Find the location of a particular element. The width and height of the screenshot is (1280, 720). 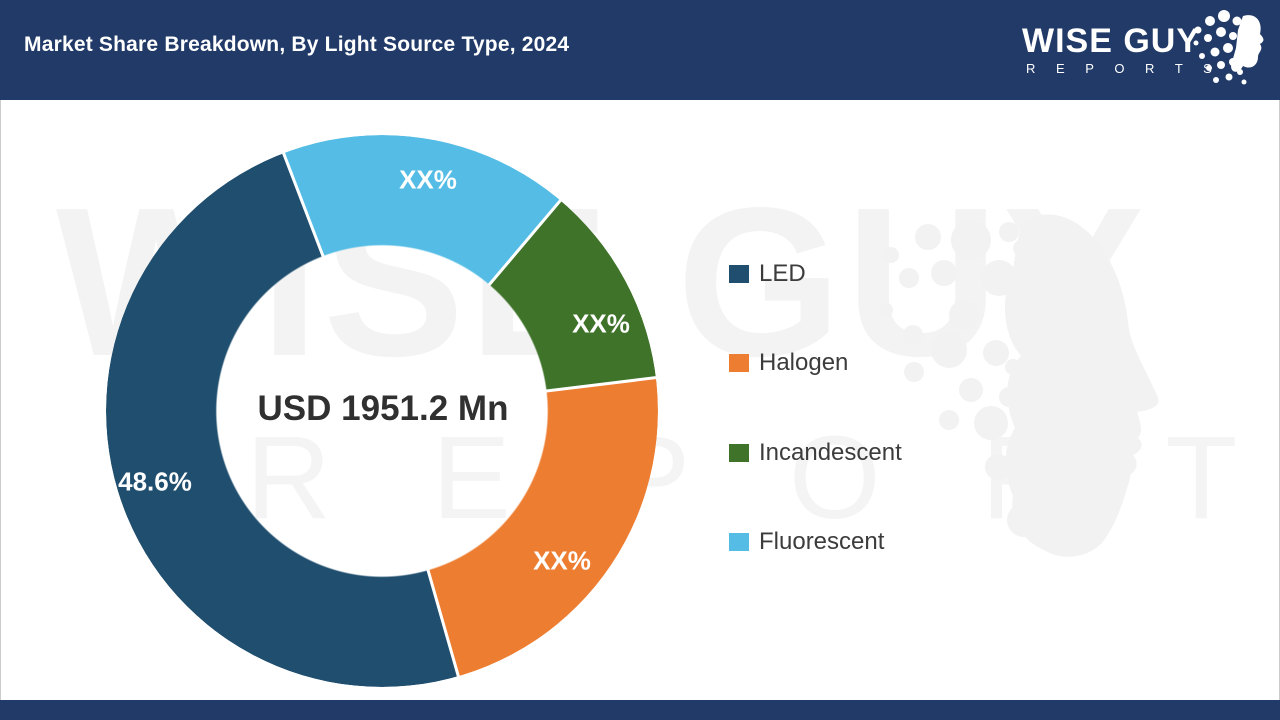

slice-label-halogen: XX% is located at coordinates (562, 560).